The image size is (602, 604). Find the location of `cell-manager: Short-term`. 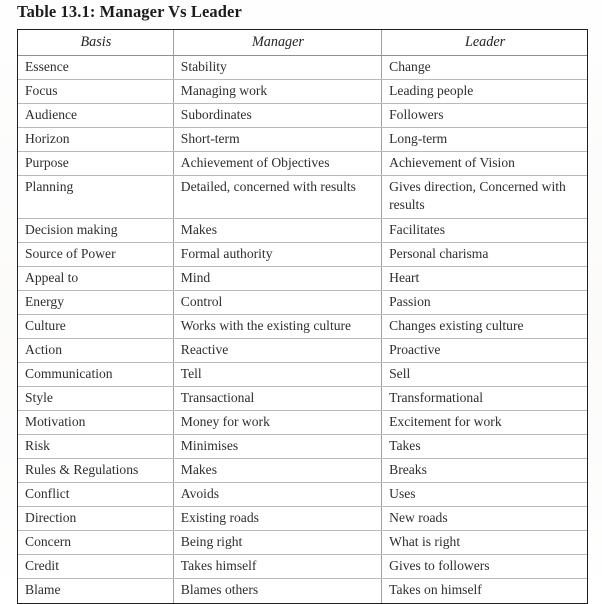

cell-manager: Short-term is located at coordinates (278, 140).